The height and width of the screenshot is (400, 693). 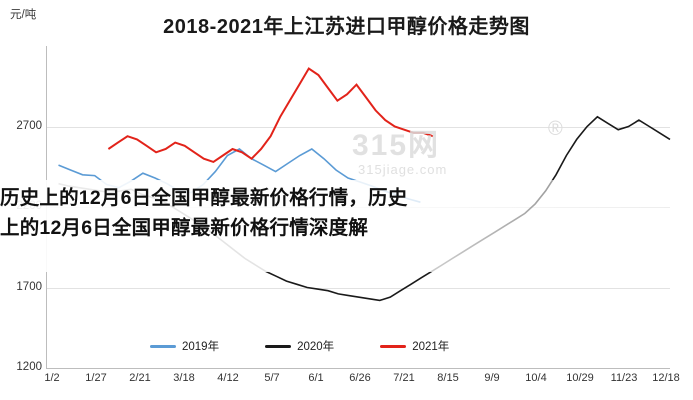 What do you see at coordinates (184, 378) in the screenshot?
I see `x-tick-label: 3/18` at bounding box center [184, 378].